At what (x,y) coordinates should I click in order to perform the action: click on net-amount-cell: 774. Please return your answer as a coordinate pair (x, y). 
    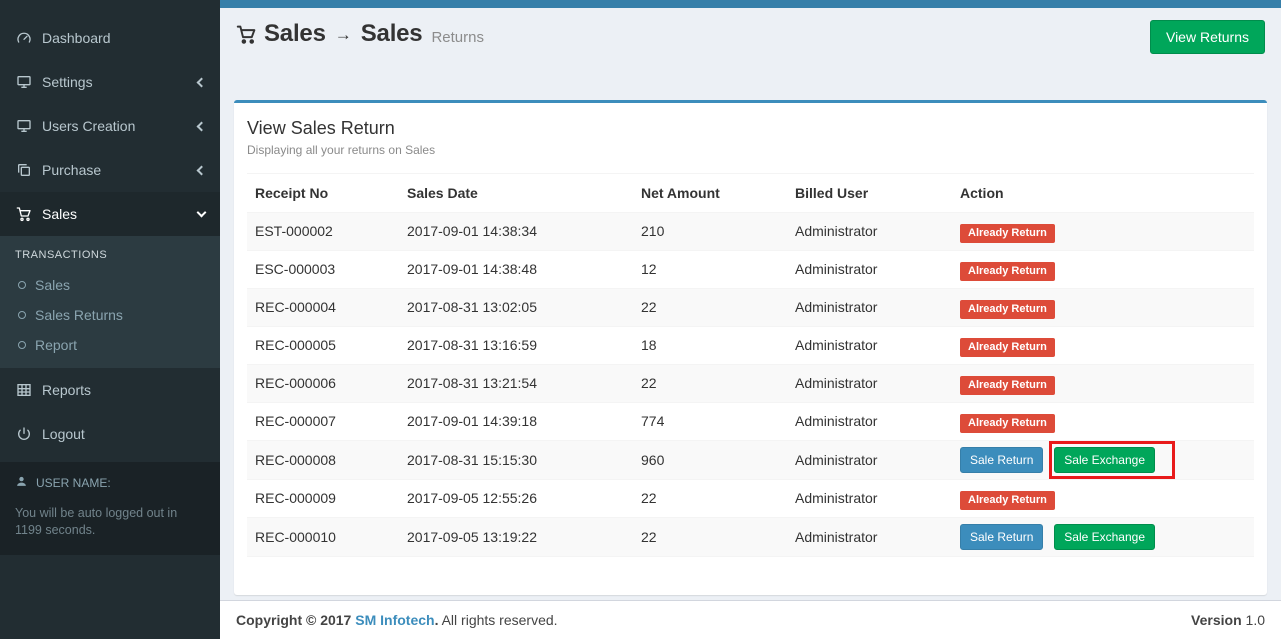
    Looking at the image, I should click on (710, 421).